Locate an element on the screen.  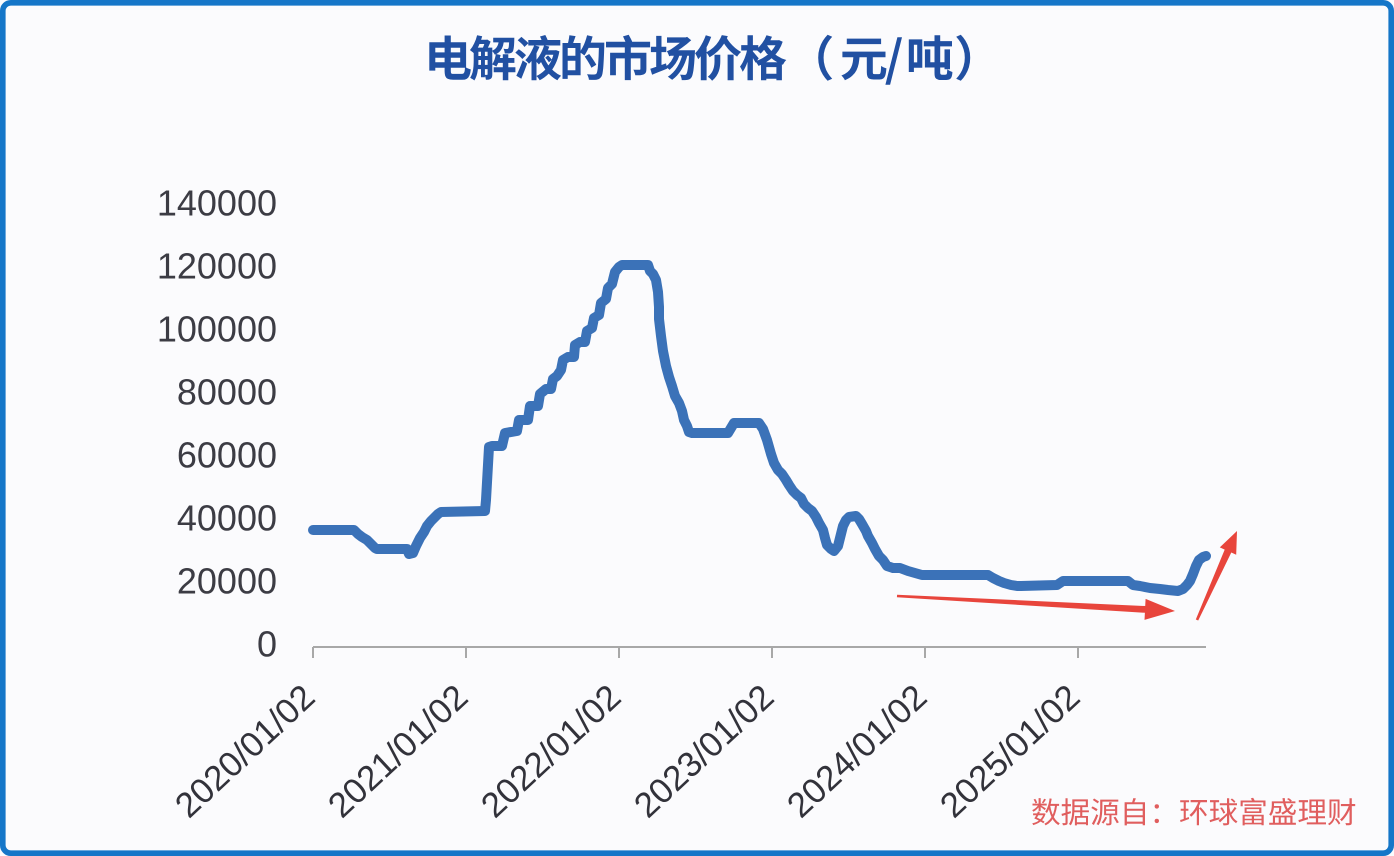
svg-text: 120000 is located at coordinates (217, 266).